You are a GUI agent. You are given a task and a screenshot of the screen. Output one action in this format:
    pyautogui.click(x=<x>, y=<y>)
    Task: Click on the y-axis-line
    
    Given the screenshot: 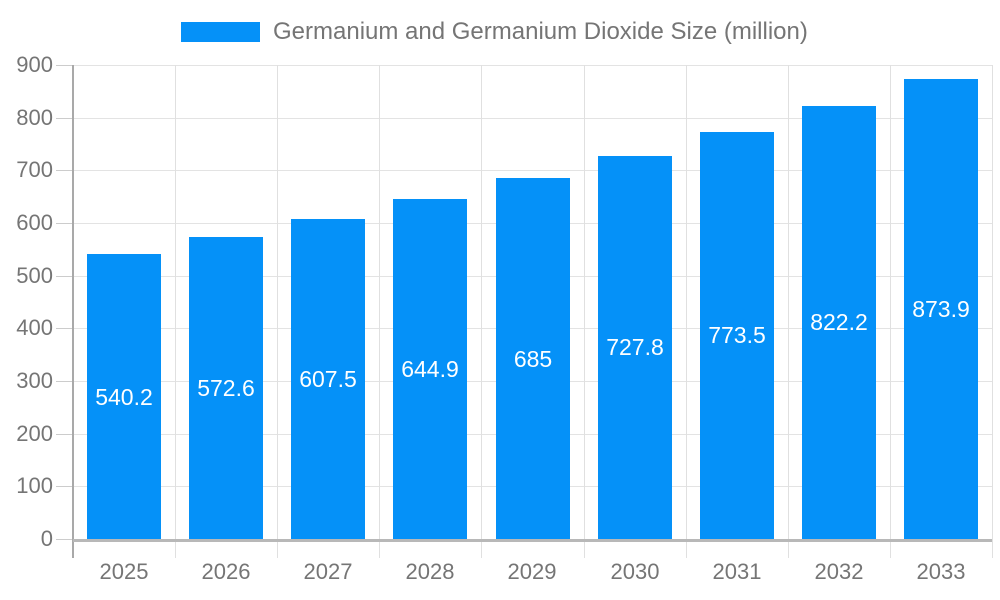 What is the action you would take?
    pyautogui.click(x=73, y=311)
    